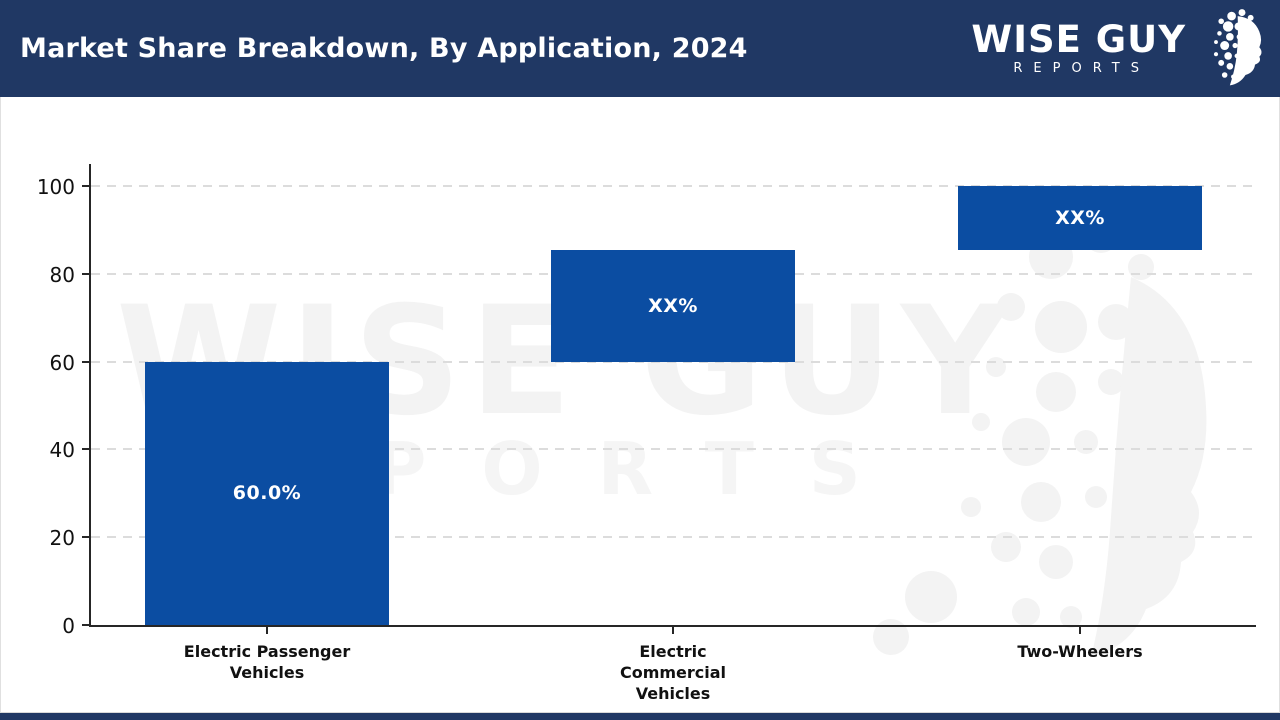  I want to click on x-category-label: Two-Wheelers, so click(1080, 651).